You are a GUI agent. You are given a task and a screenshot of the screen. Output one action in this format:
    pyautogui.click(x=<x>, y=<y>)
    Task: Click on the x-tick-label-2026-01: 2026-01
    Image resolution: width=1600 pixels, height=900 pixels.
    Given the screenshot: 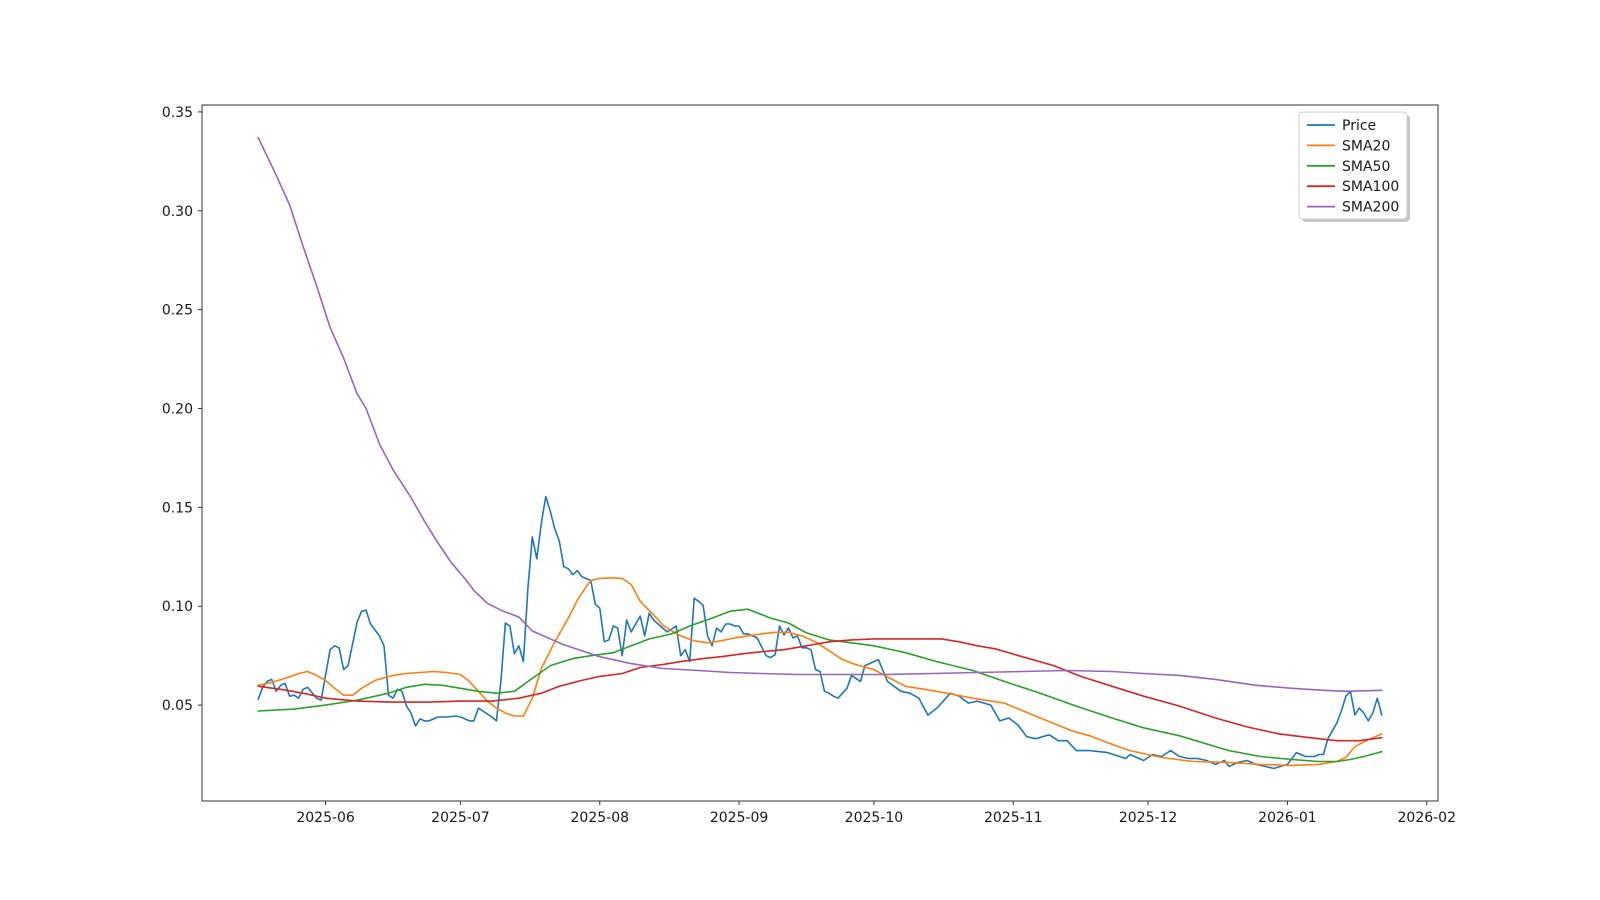 What is the action you would take?
    pyautogui.click(x=1287, y=818)
    